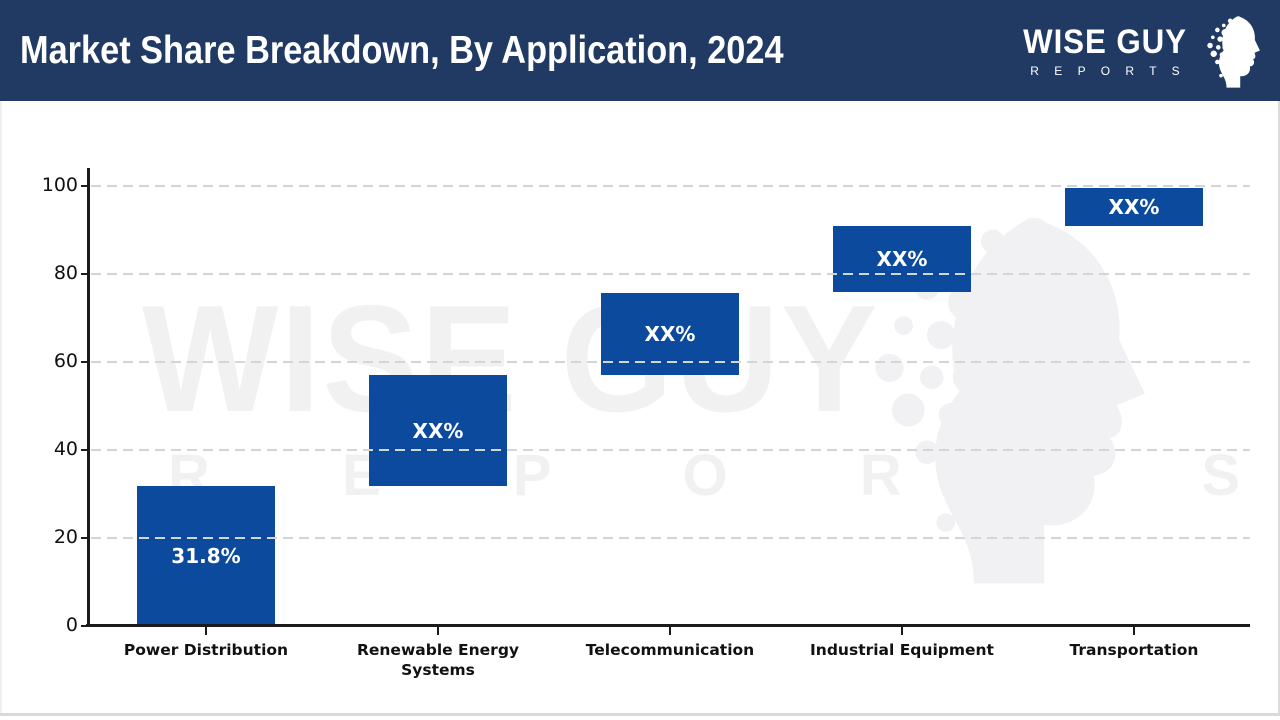  I want to click on y-tick-label-60: 60, so click(65, 361).